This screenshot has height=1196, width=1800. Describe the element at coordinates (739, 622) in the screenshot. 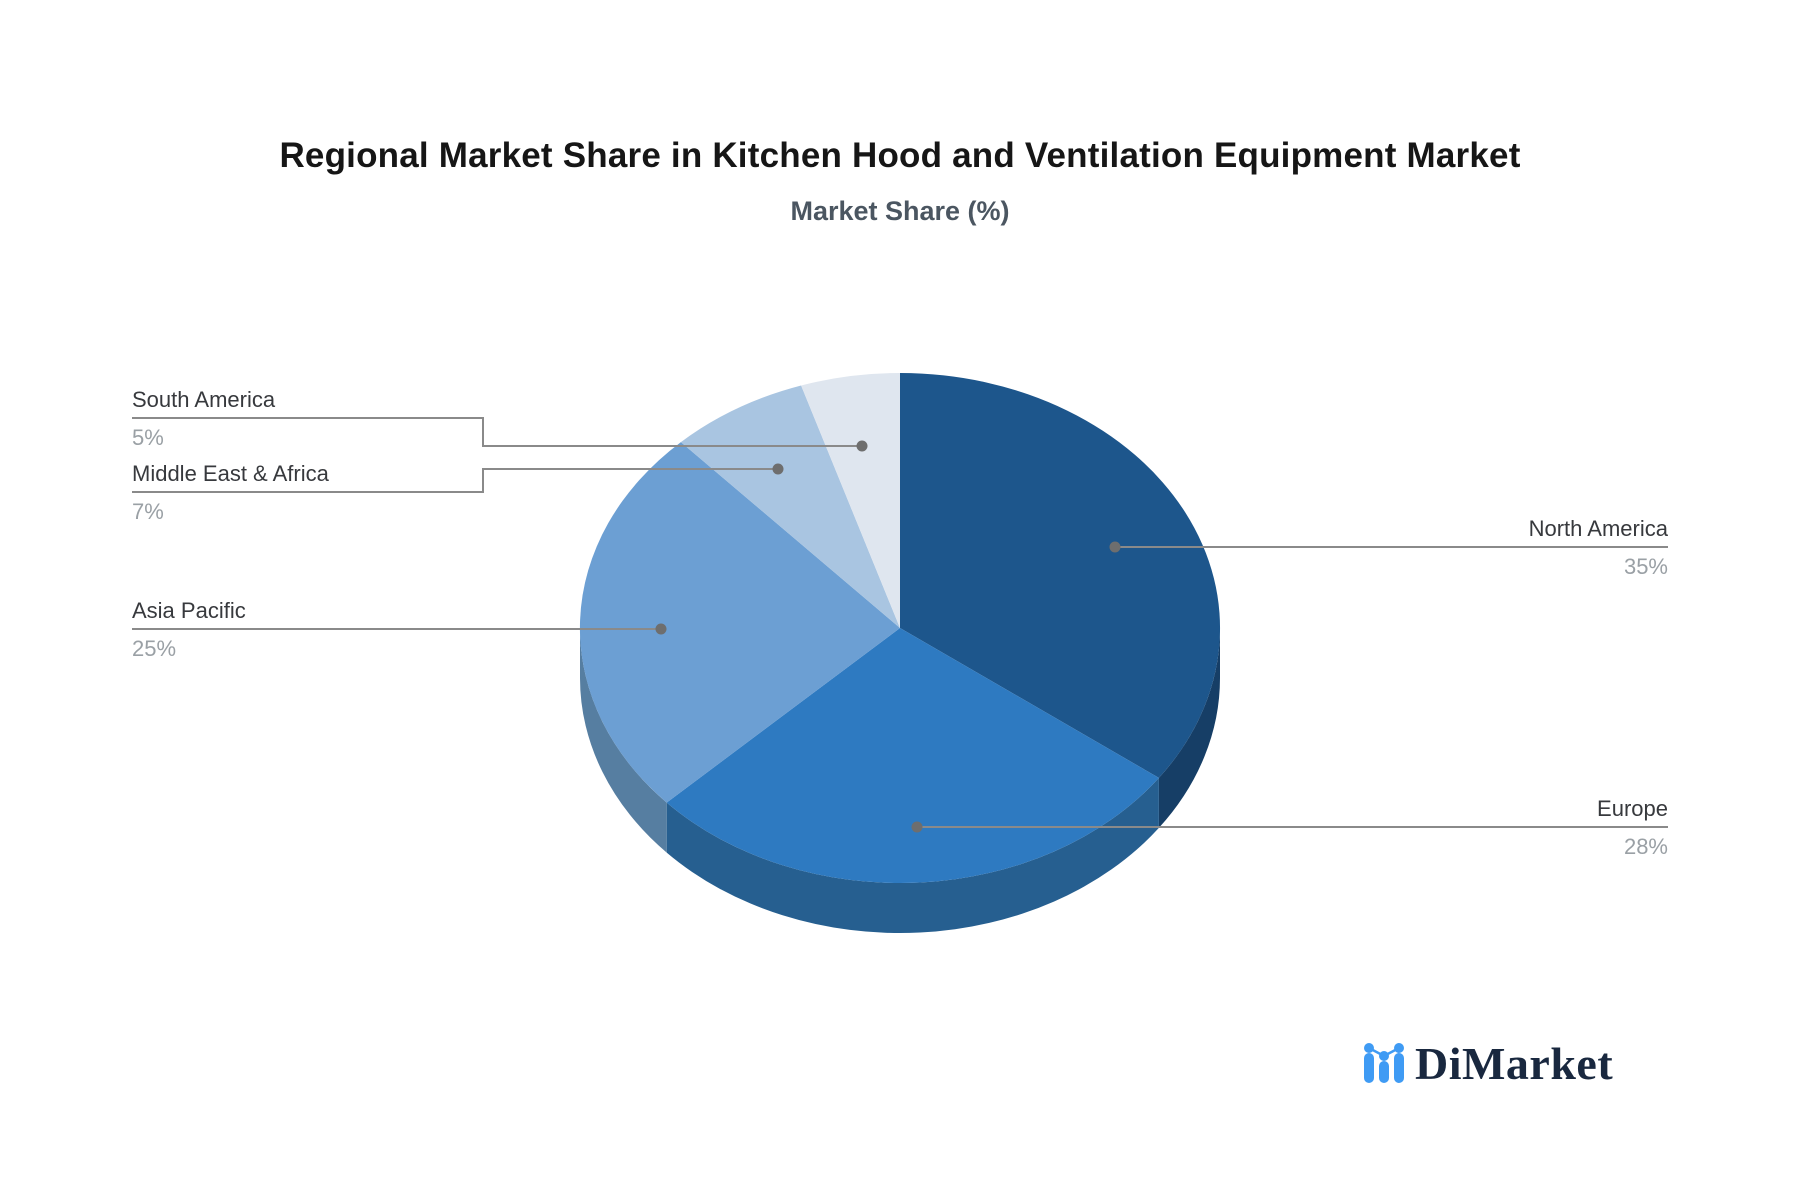

I see `pie-slice-asia-pacific` at that location.